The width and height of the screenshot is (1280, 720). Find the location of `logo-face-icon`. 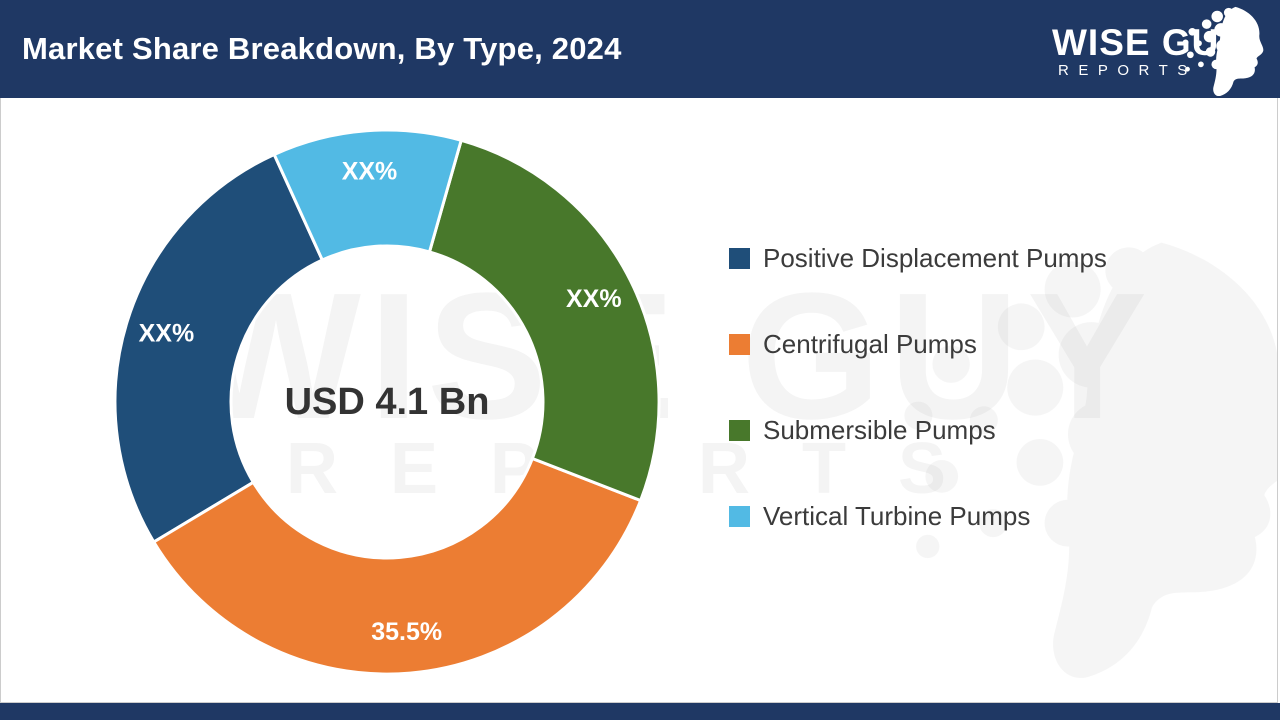

logo-face-icon is located at coordinates (1223, 51).